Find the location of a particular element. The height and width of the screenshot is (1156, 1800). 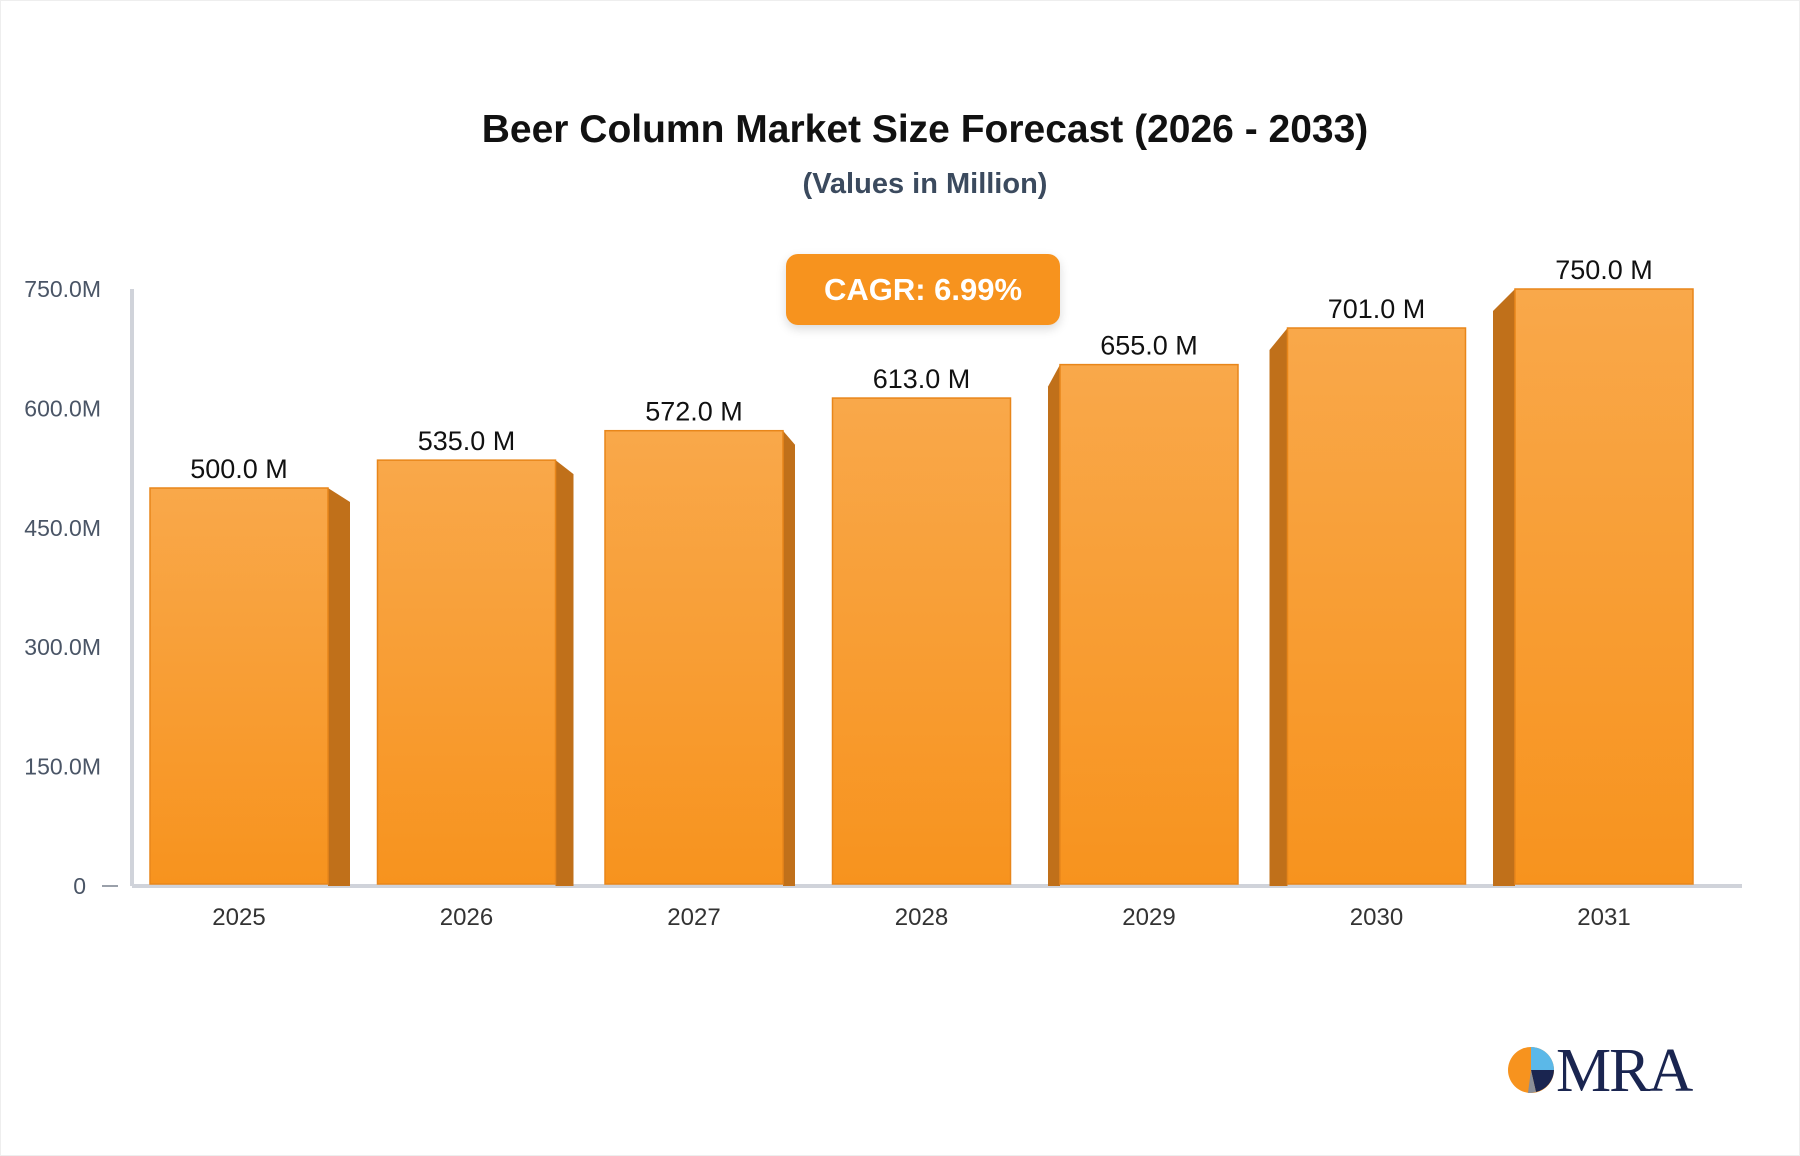

x-tick-label: 2030 is located at coordinates (1376, 917).